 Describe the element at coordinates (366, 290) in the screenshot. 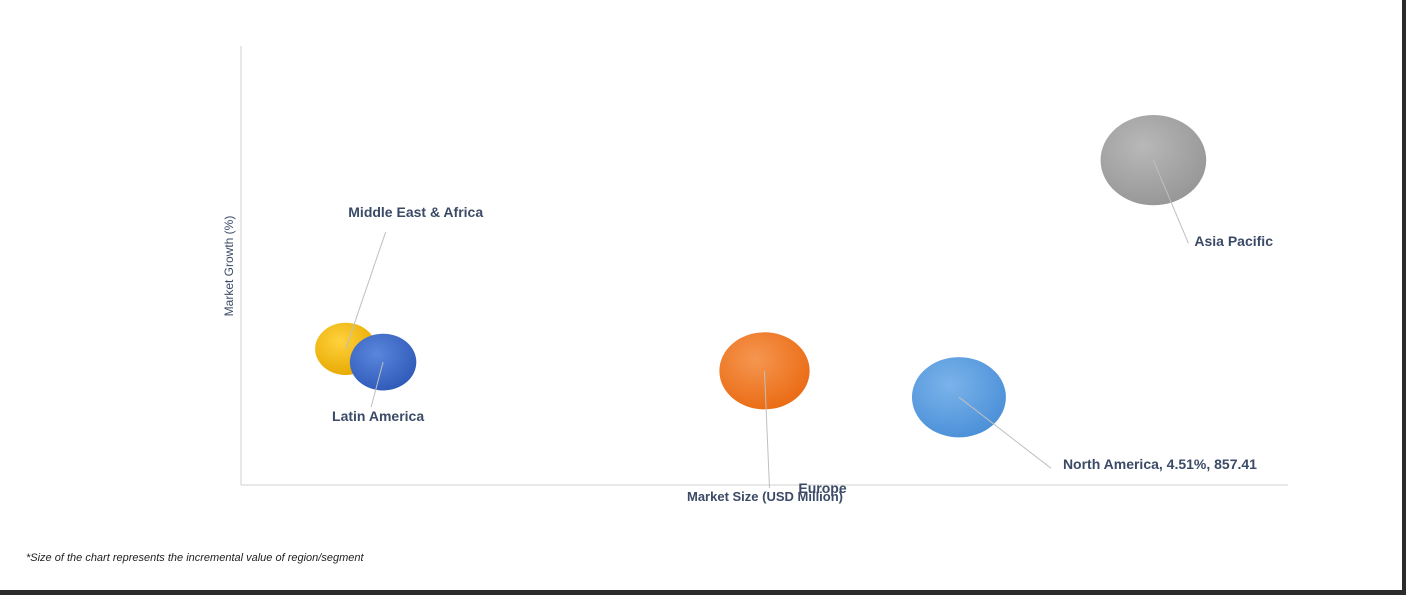

I see `leader-line-middle-east-africa` at that location.